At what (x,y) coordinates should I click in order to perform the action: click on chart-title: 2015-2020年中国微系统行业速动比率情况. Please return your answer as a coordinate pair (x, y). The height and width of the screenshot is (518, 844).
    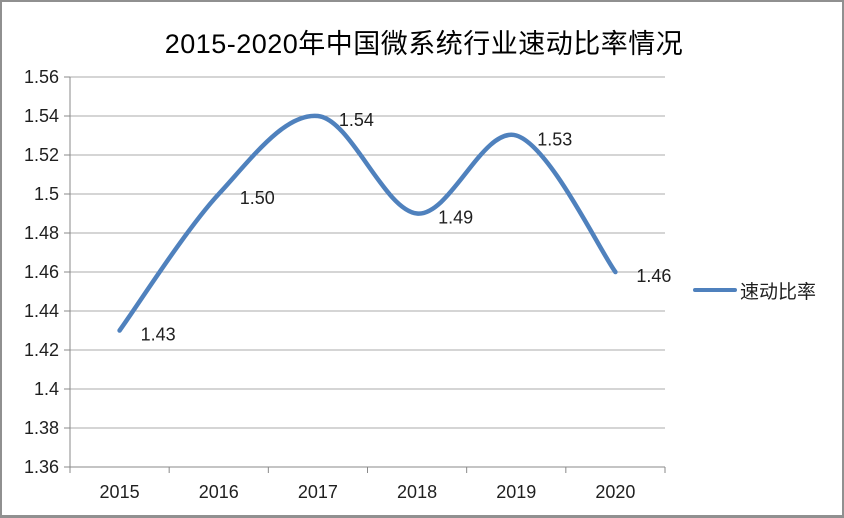
    Looking at the image, I should click on (424, 44).